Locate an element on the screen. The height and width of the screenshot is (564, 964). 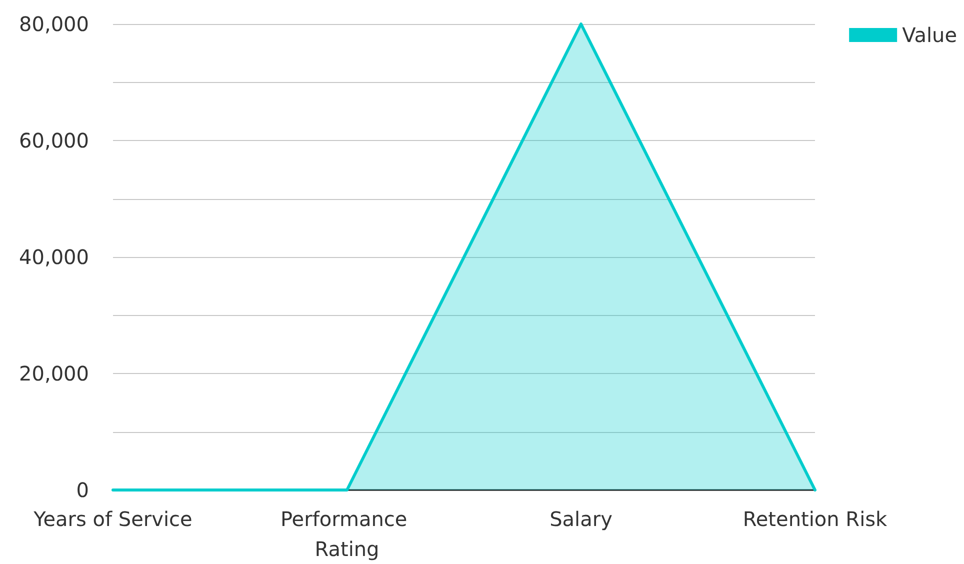
x-tick-label: Salary is located at coordinates (581, 519).